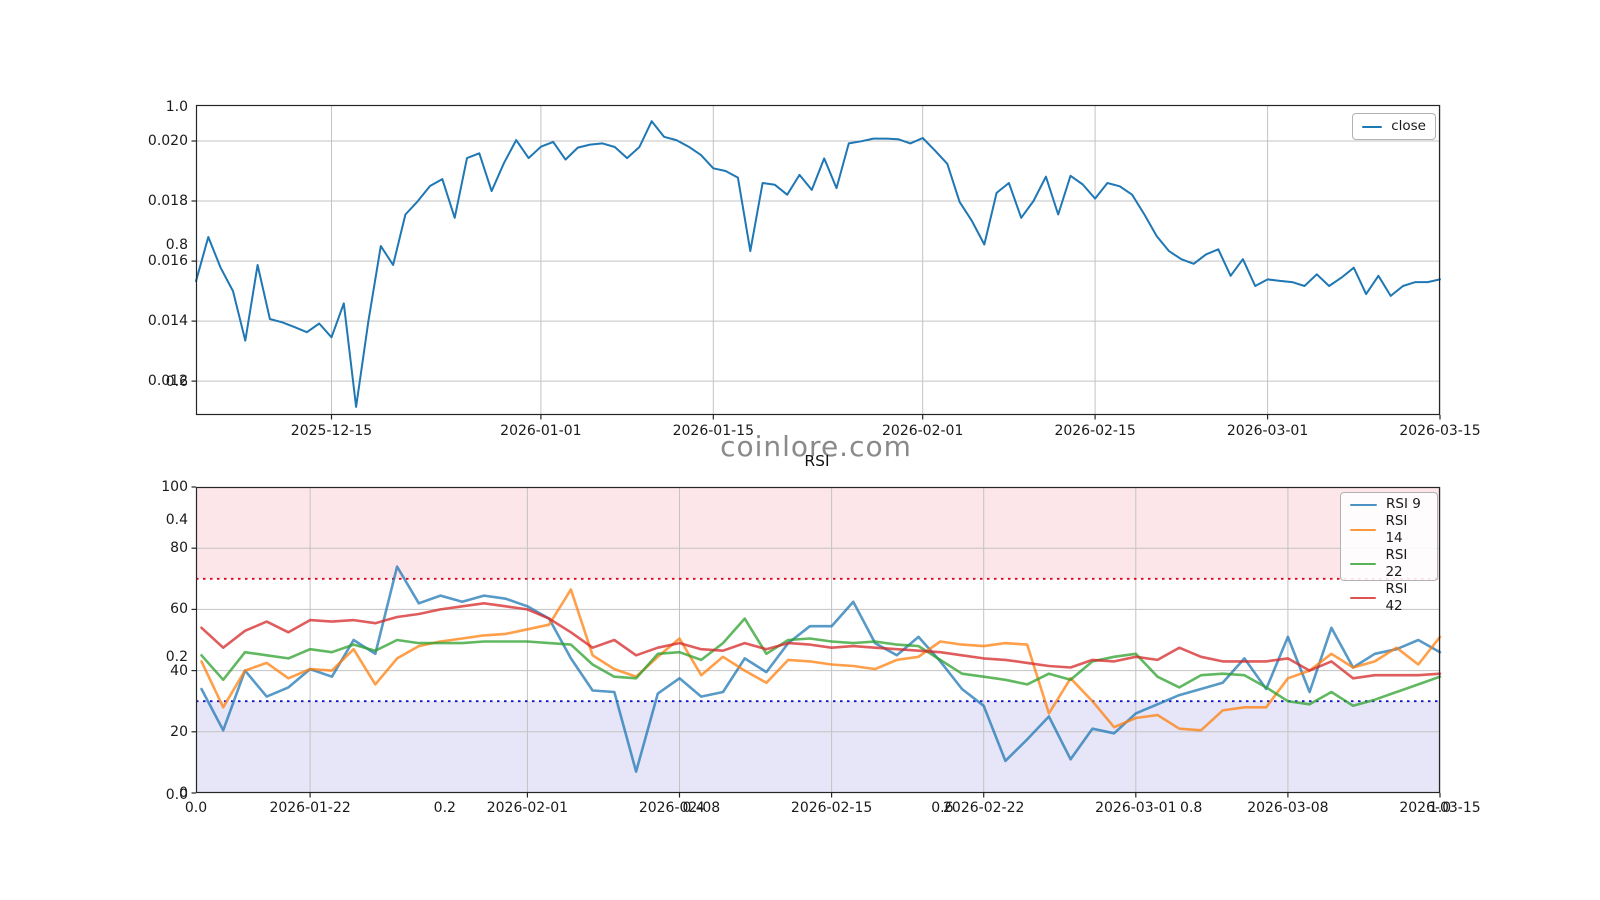  I want to click on legend-item-rsi-42: RSI 42, so click(1389, 598).